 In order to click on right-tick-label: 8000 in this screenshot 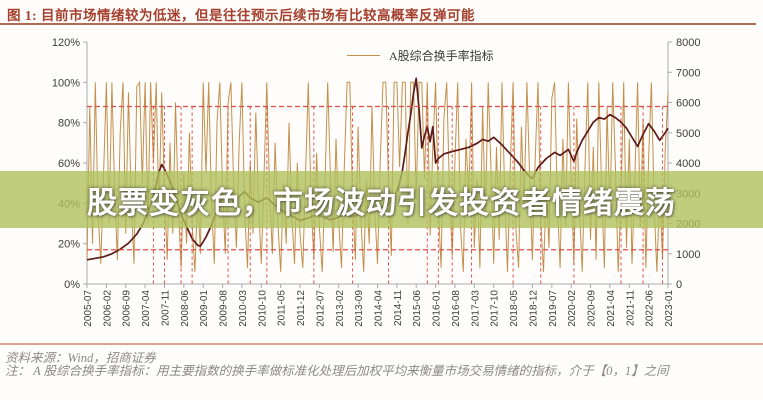, I will do `click(688, 43)`.